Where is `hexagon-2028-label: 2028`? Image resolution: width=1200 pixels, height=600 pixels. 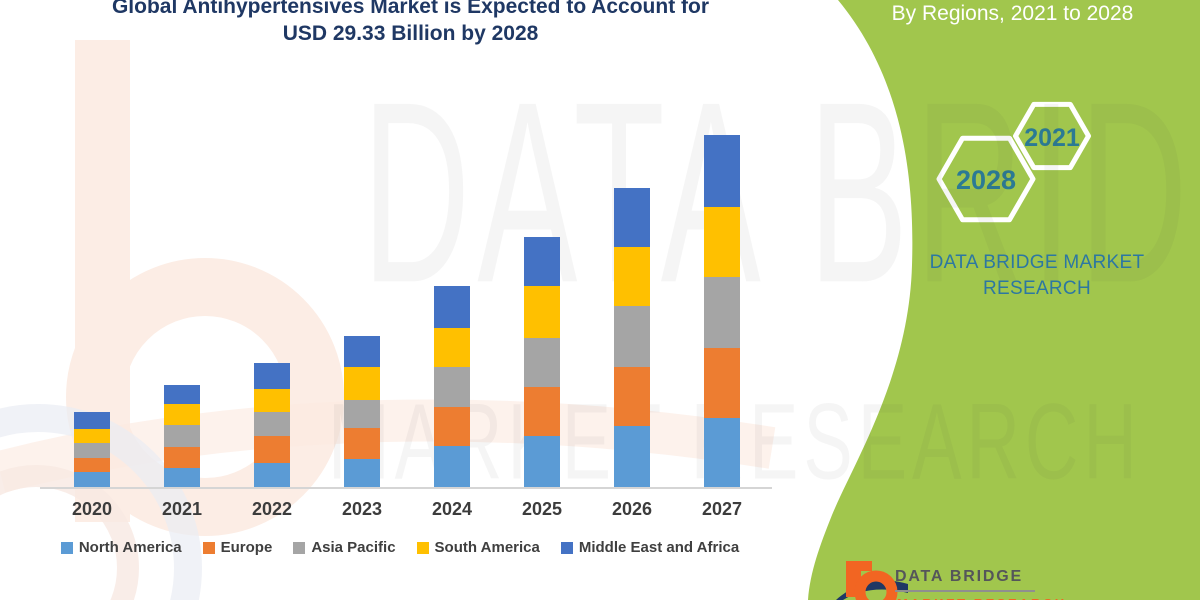
hexagon-2028-label: 2028 is located at coordinates (986, 180).